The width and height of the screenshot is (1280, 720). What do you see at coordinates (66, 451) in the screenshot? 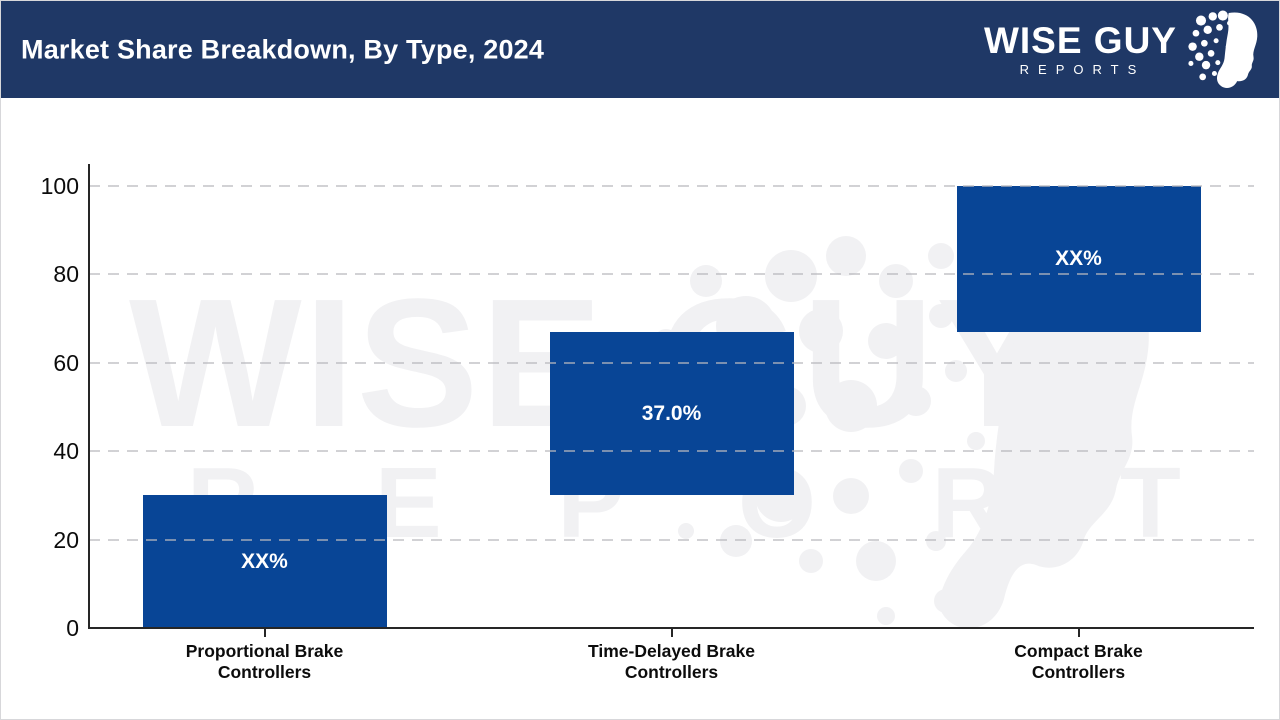
I see `y-axis-tick-label: 40` at bounding box center [66, 451].